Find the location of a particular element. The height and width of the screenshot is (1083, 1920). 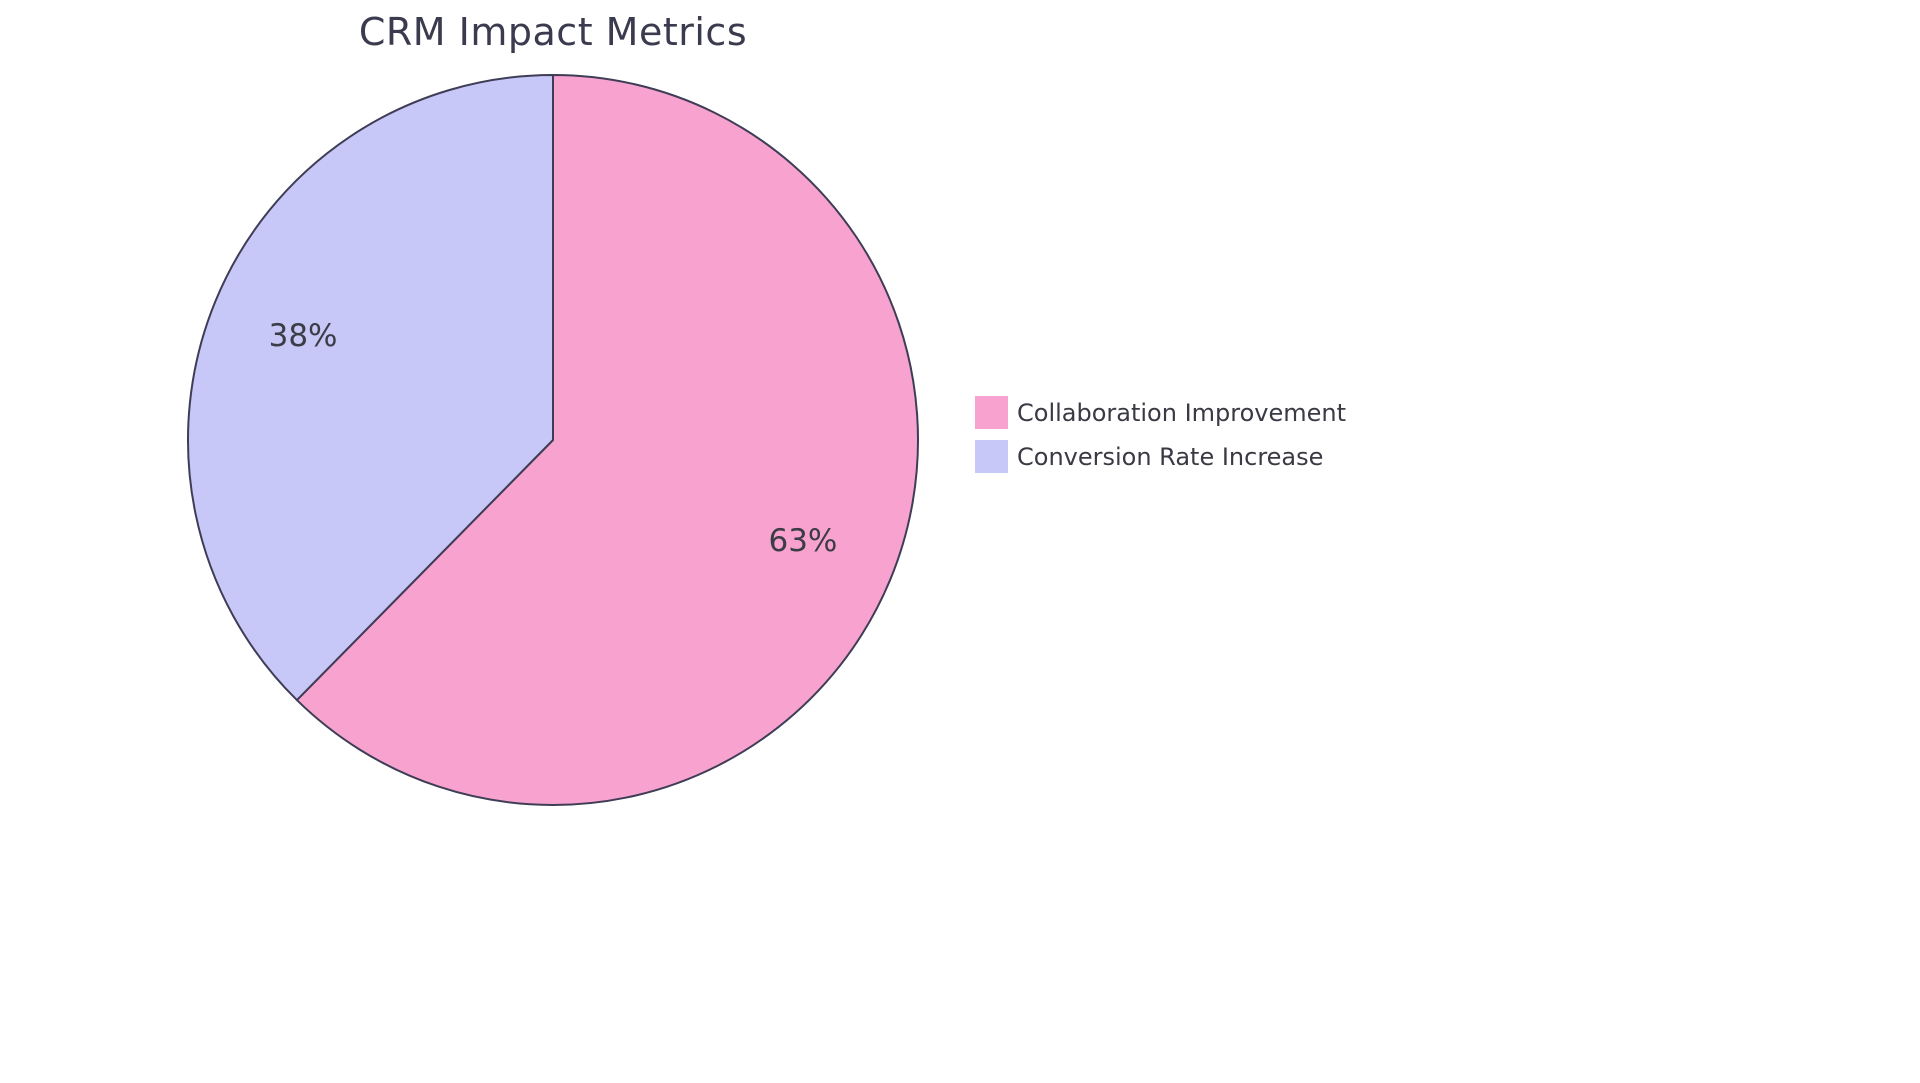

legend-label-collaboration-improvement: Collaboration Improvement is located at coordinates (1182, 412).